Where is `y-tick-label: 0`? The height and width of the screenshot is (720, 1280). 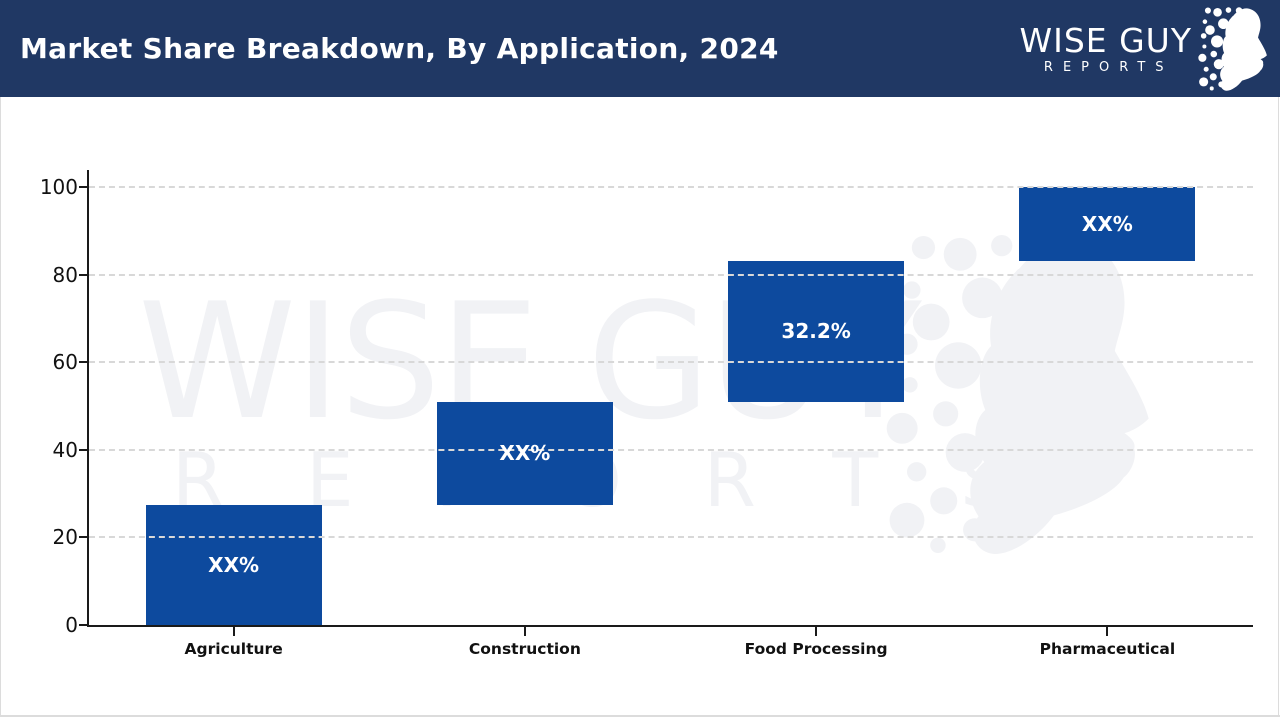 y-tick-label: 0 is located at coordinates (71, 625).